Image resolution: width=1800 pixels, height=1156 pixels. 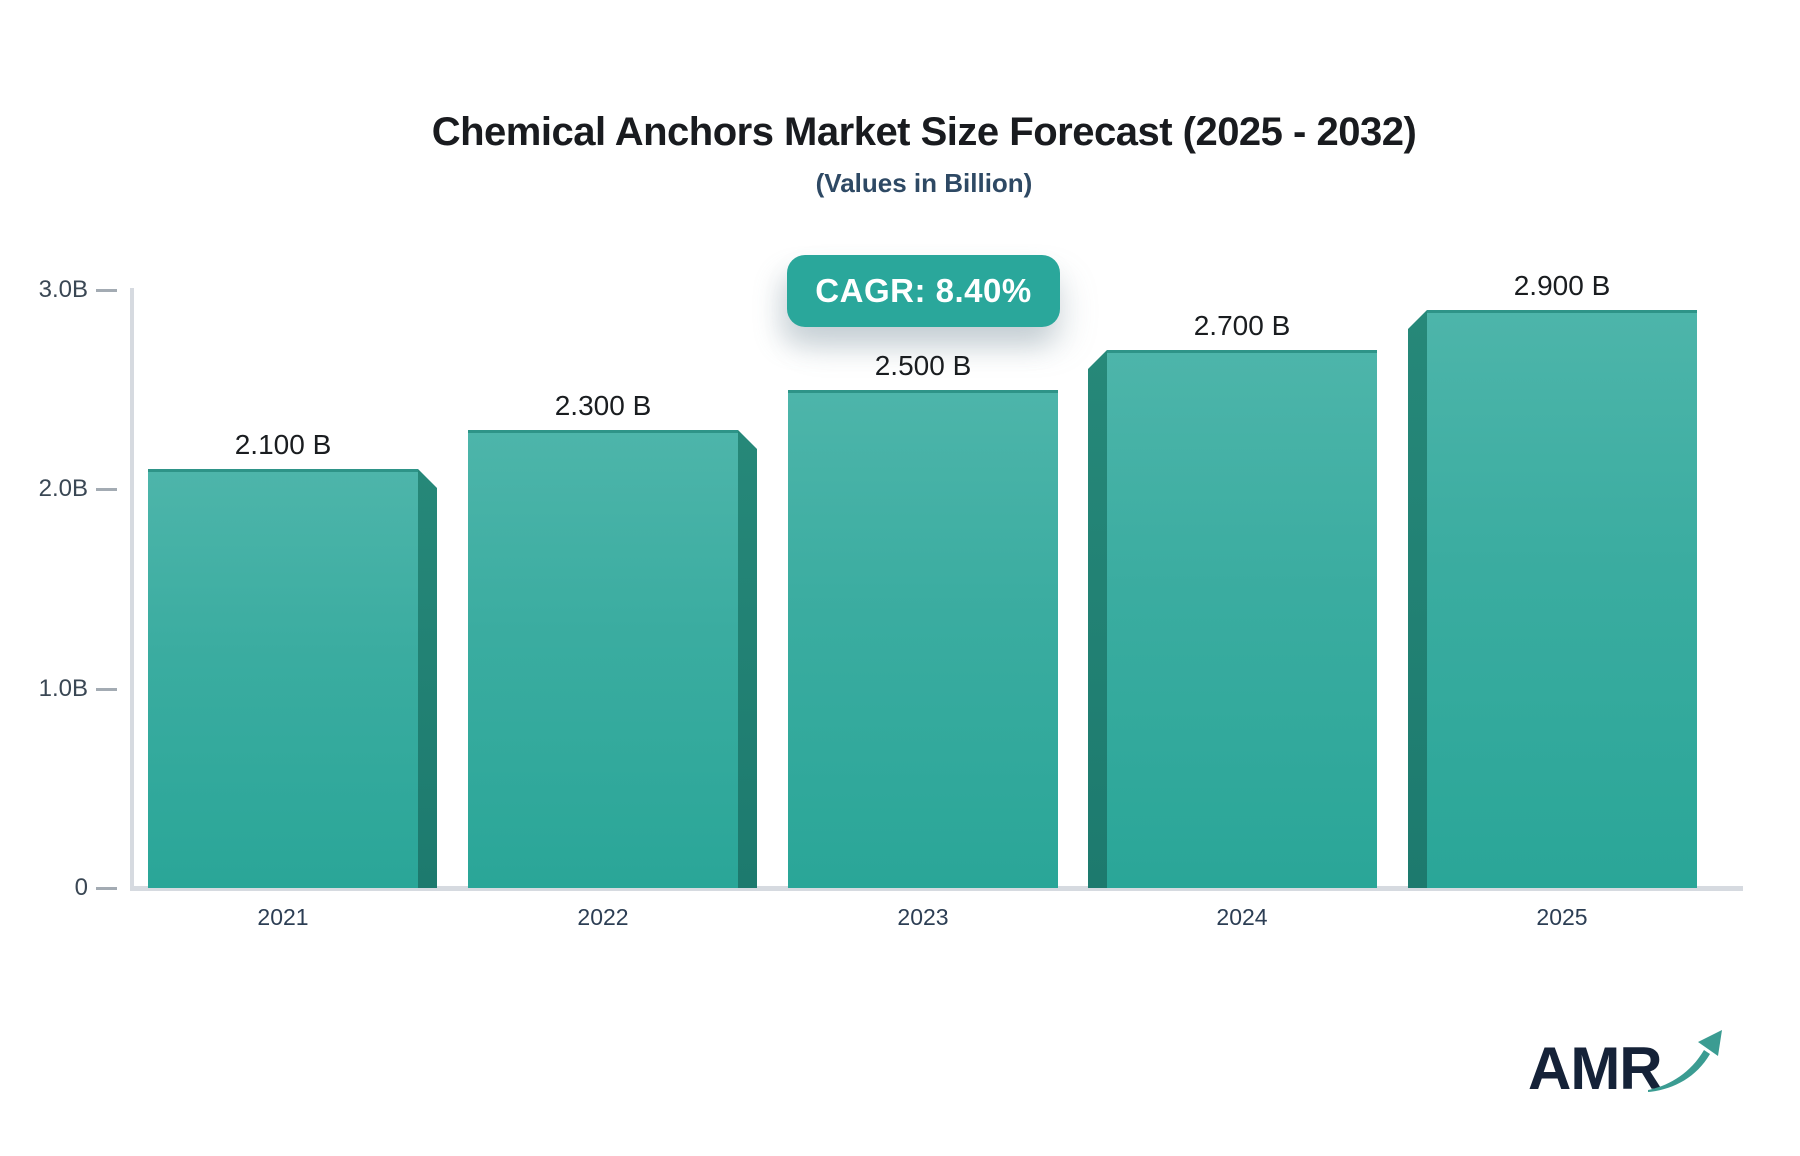 What do you see at coordinates (923, 917) in the screenshot?
I see `x-axis-label: 2023` at bounding box center [923, 917].